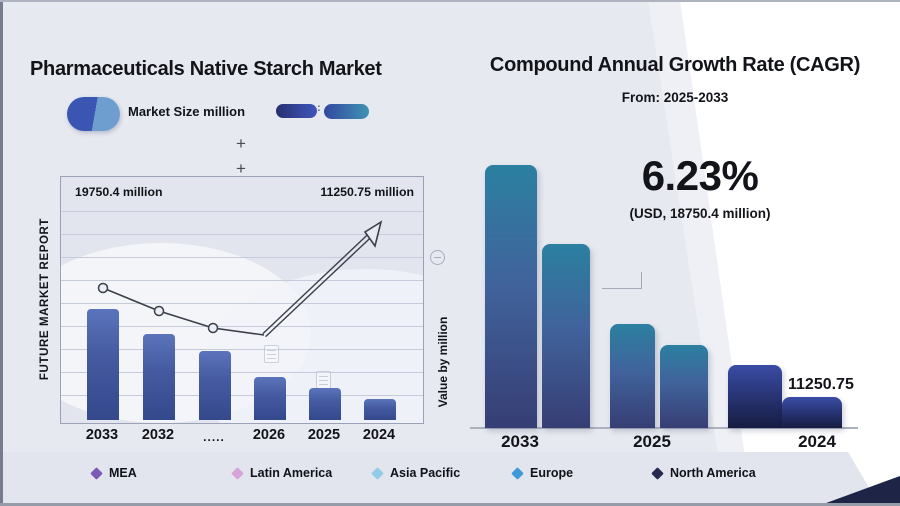 The image size is (900, 506). I want to click on trend-line-with-arrow, so click(240, 279).